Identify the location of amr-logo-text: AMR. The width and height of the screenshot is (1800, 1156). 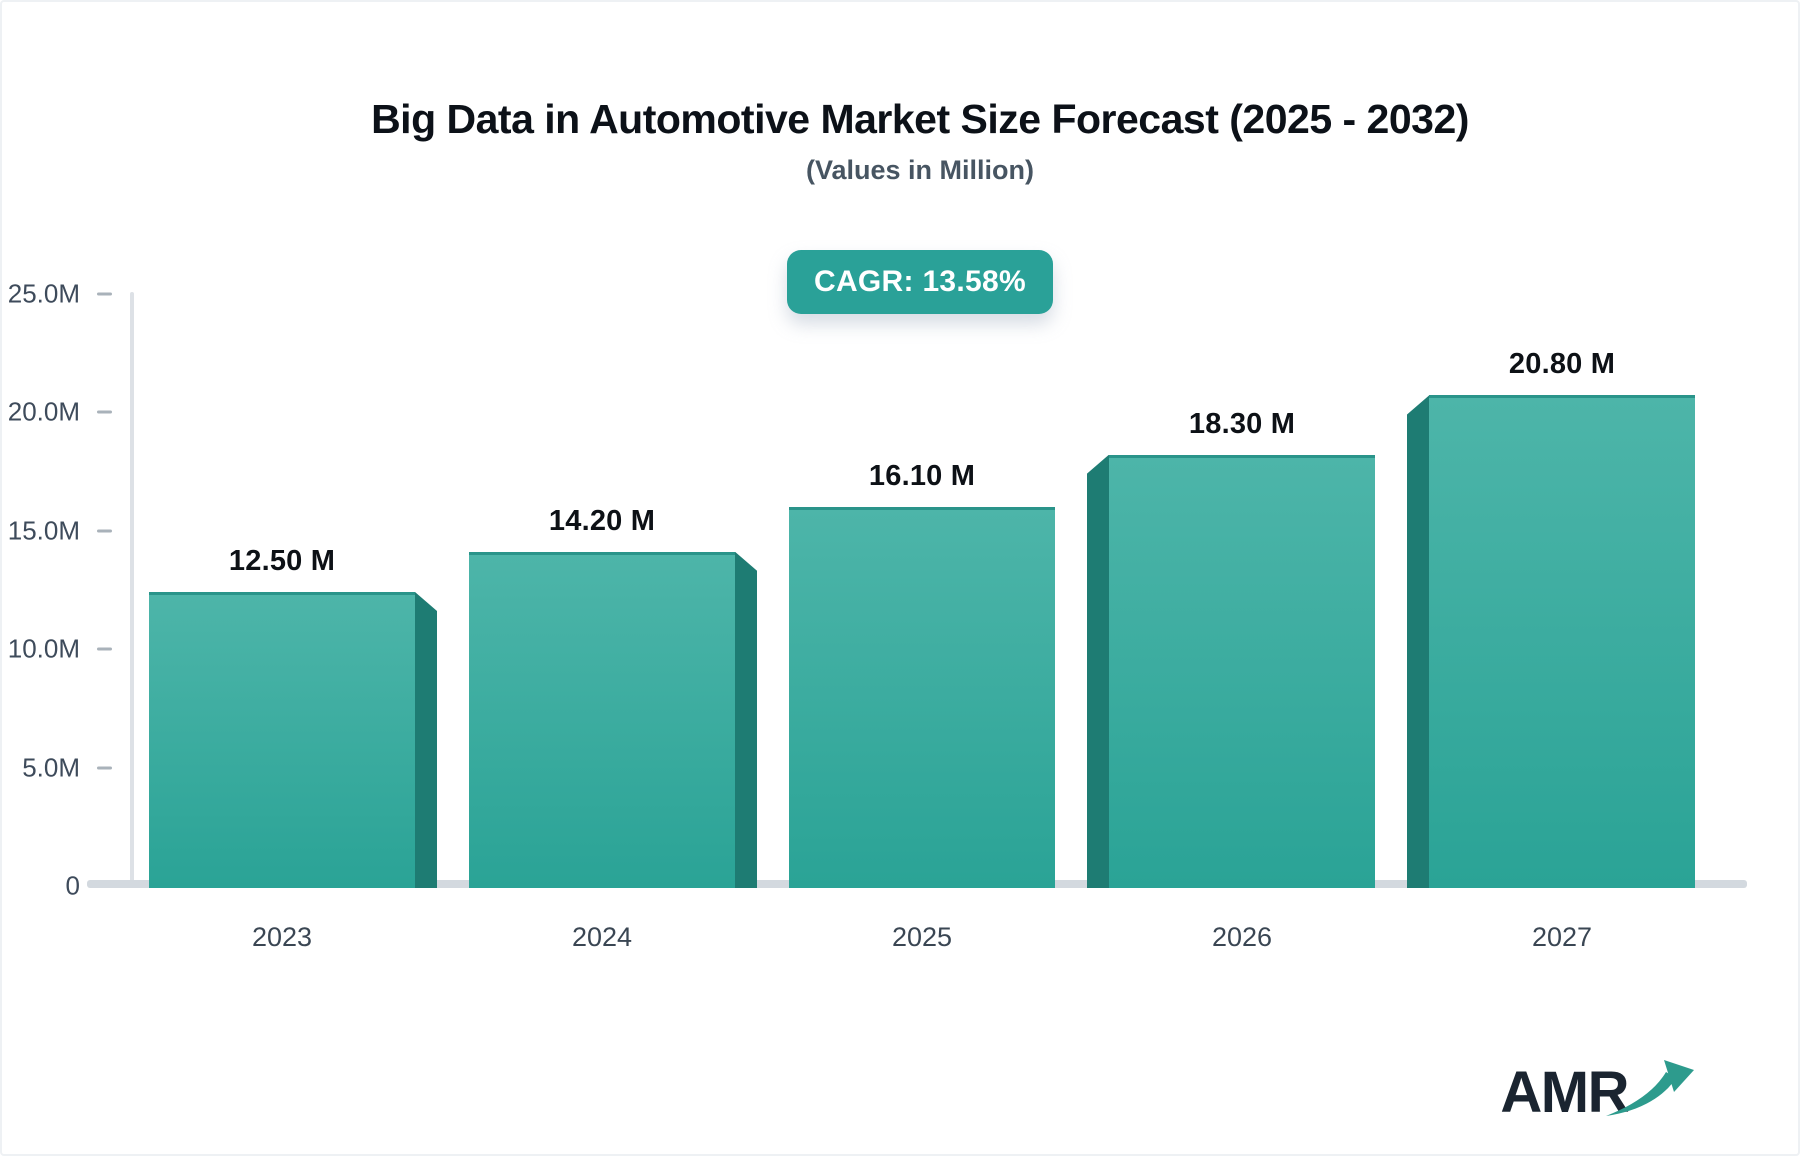
(1564, 1092).